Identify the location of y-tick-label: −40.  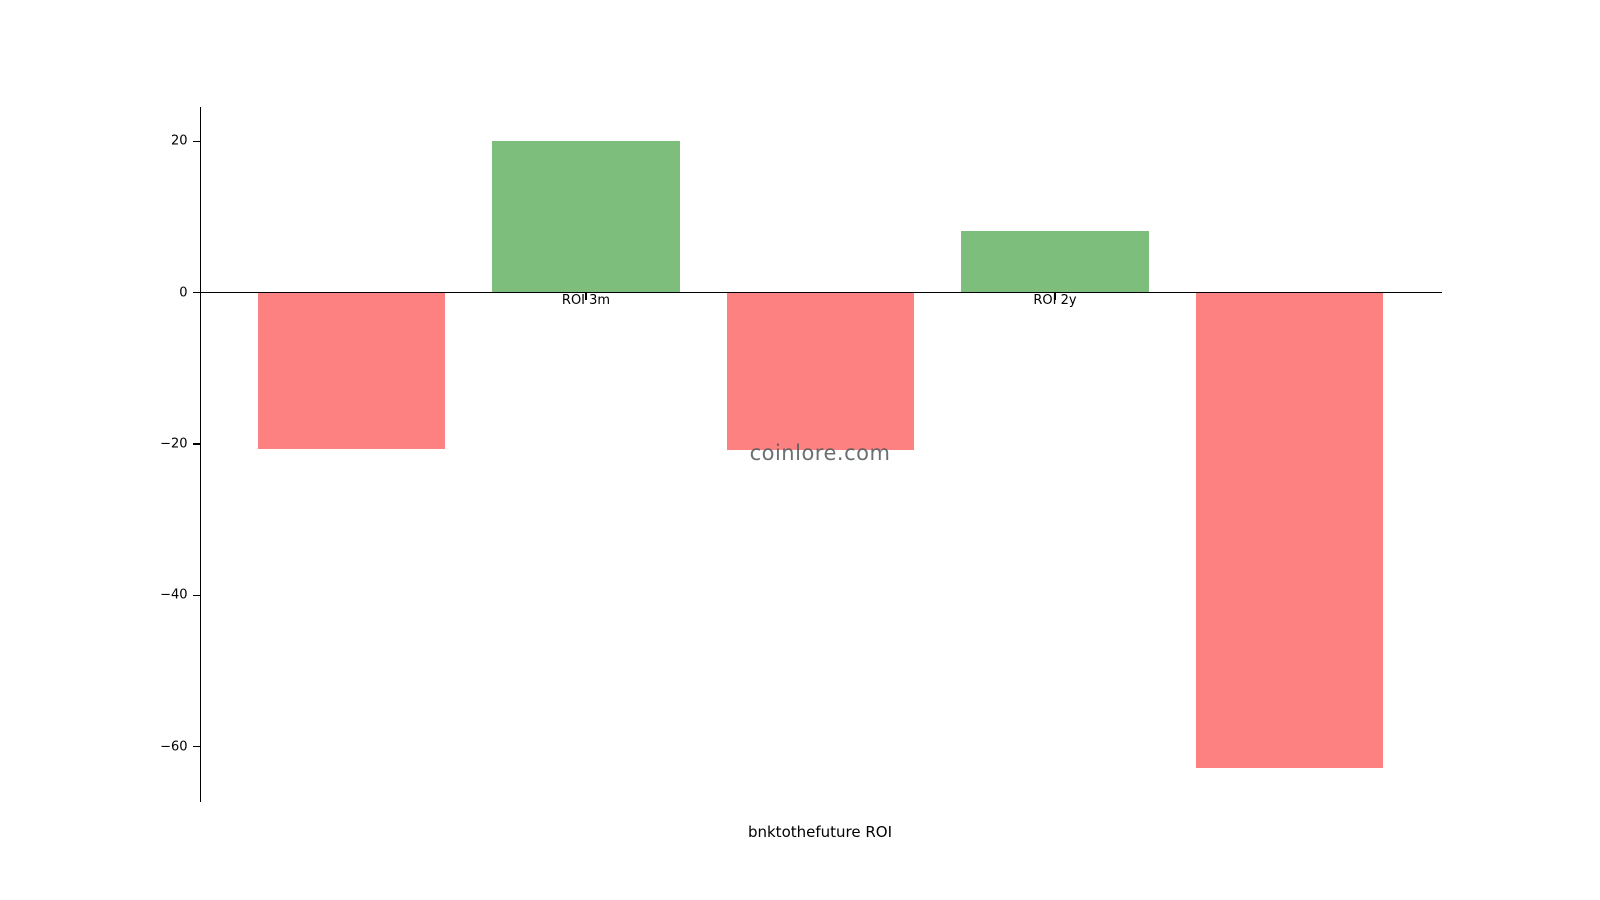
(174, 595).